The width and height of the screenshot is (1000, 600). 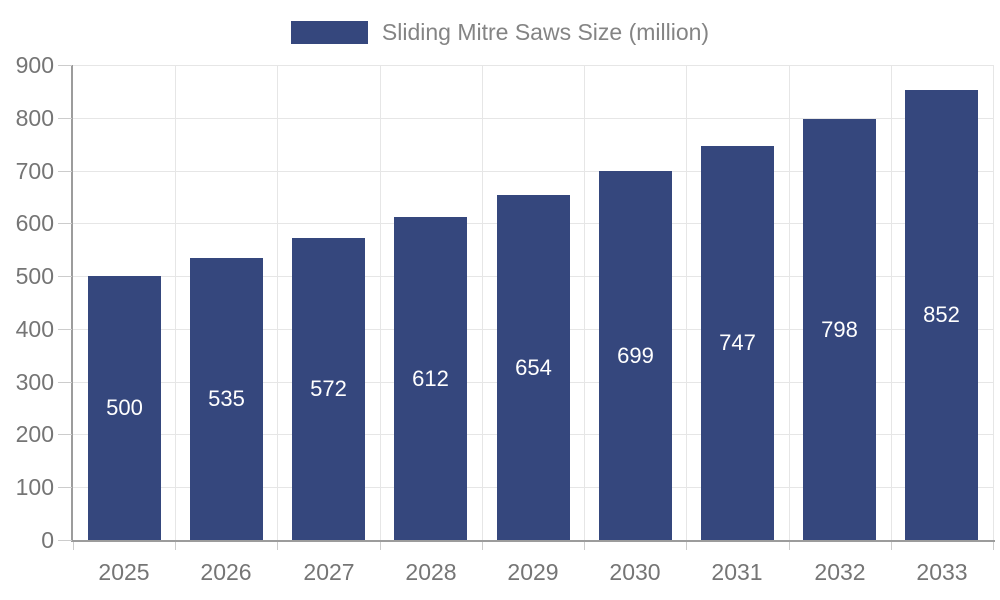 What do you see at coordinates (34, 223) in the screenshot?
I see `y-tick-label: 600` at bounding box center [34, 223].